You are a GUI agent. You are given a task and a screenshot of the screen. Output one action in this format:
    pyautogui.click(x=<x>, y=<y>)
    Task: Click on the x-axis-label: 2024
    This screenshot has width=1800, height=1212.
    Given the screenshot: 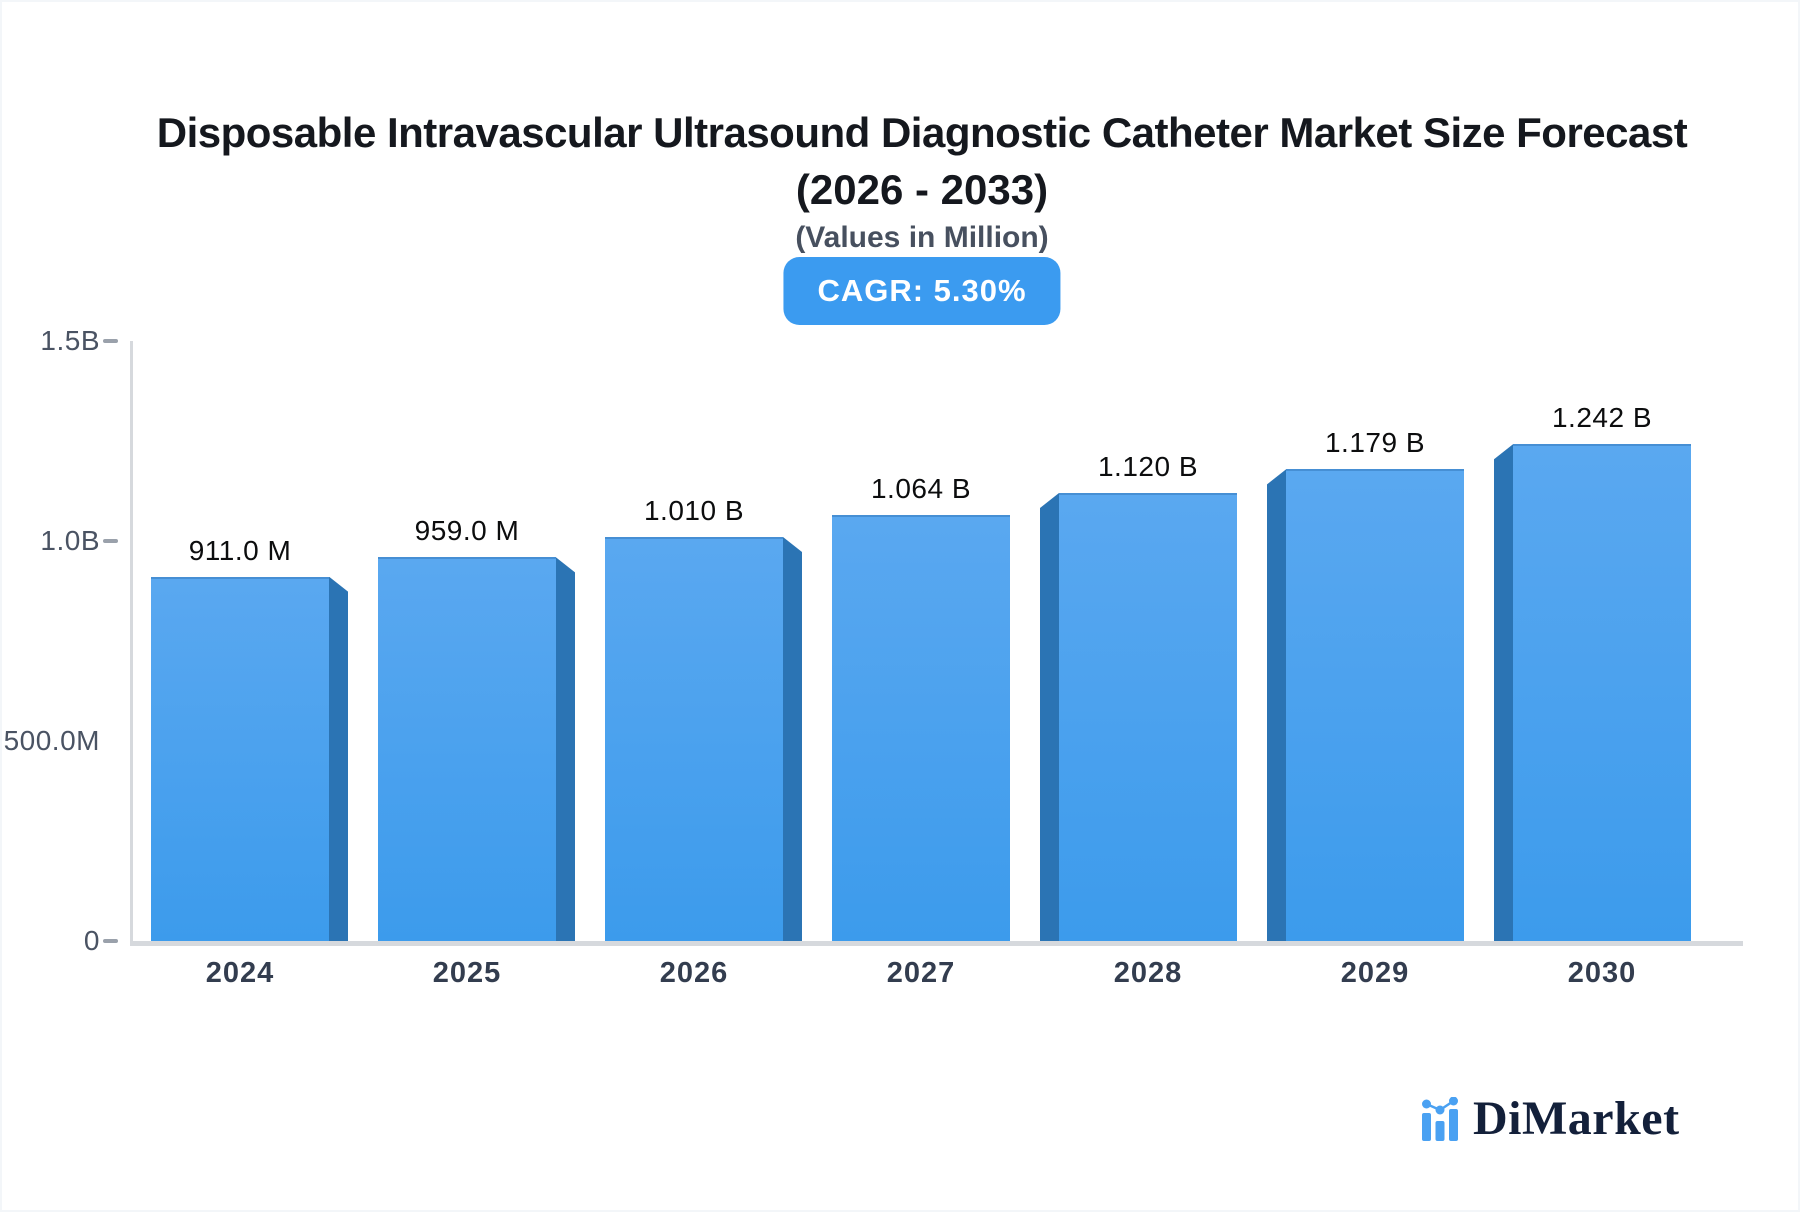 What is the action you would take?
    pyautogui.click(x=240, y=973)
    